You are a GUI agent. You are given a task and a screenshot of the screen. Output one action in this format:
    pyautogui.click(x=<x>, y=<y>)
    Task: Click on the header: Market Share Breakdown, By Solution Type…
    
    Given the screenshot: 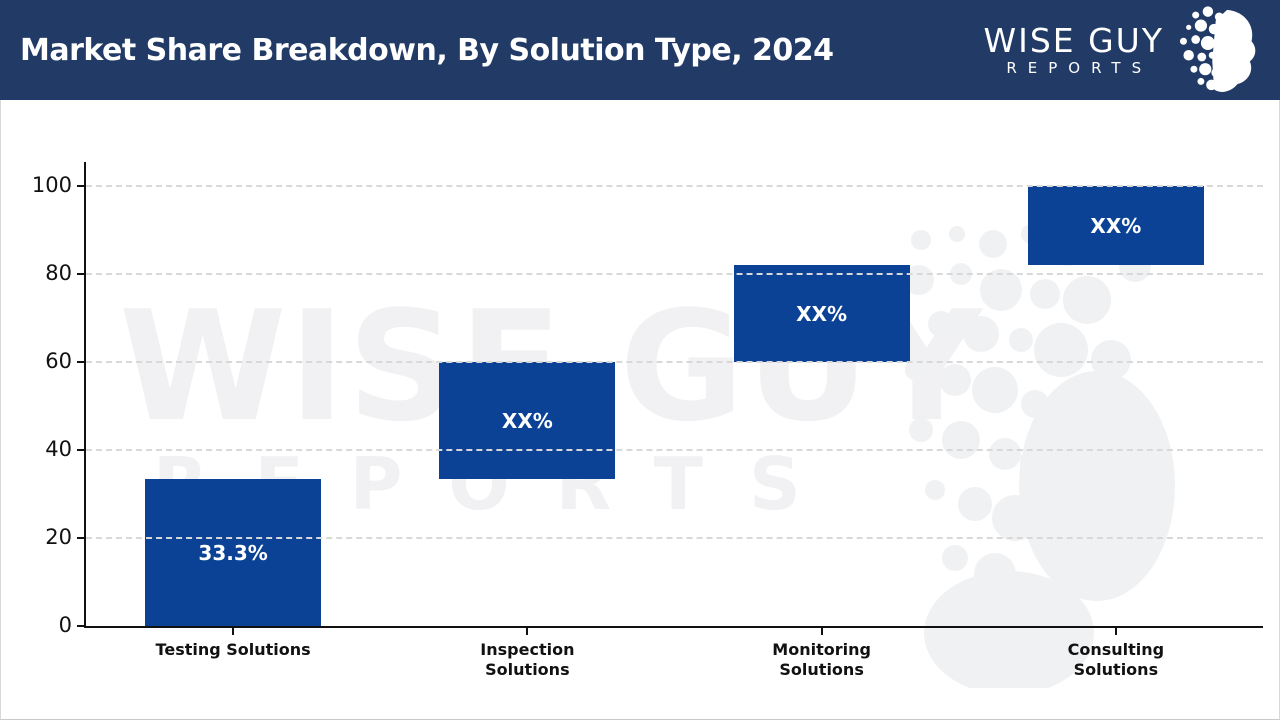 What is the action you would take?
    pyautogui.click(x=640, y=50)
    